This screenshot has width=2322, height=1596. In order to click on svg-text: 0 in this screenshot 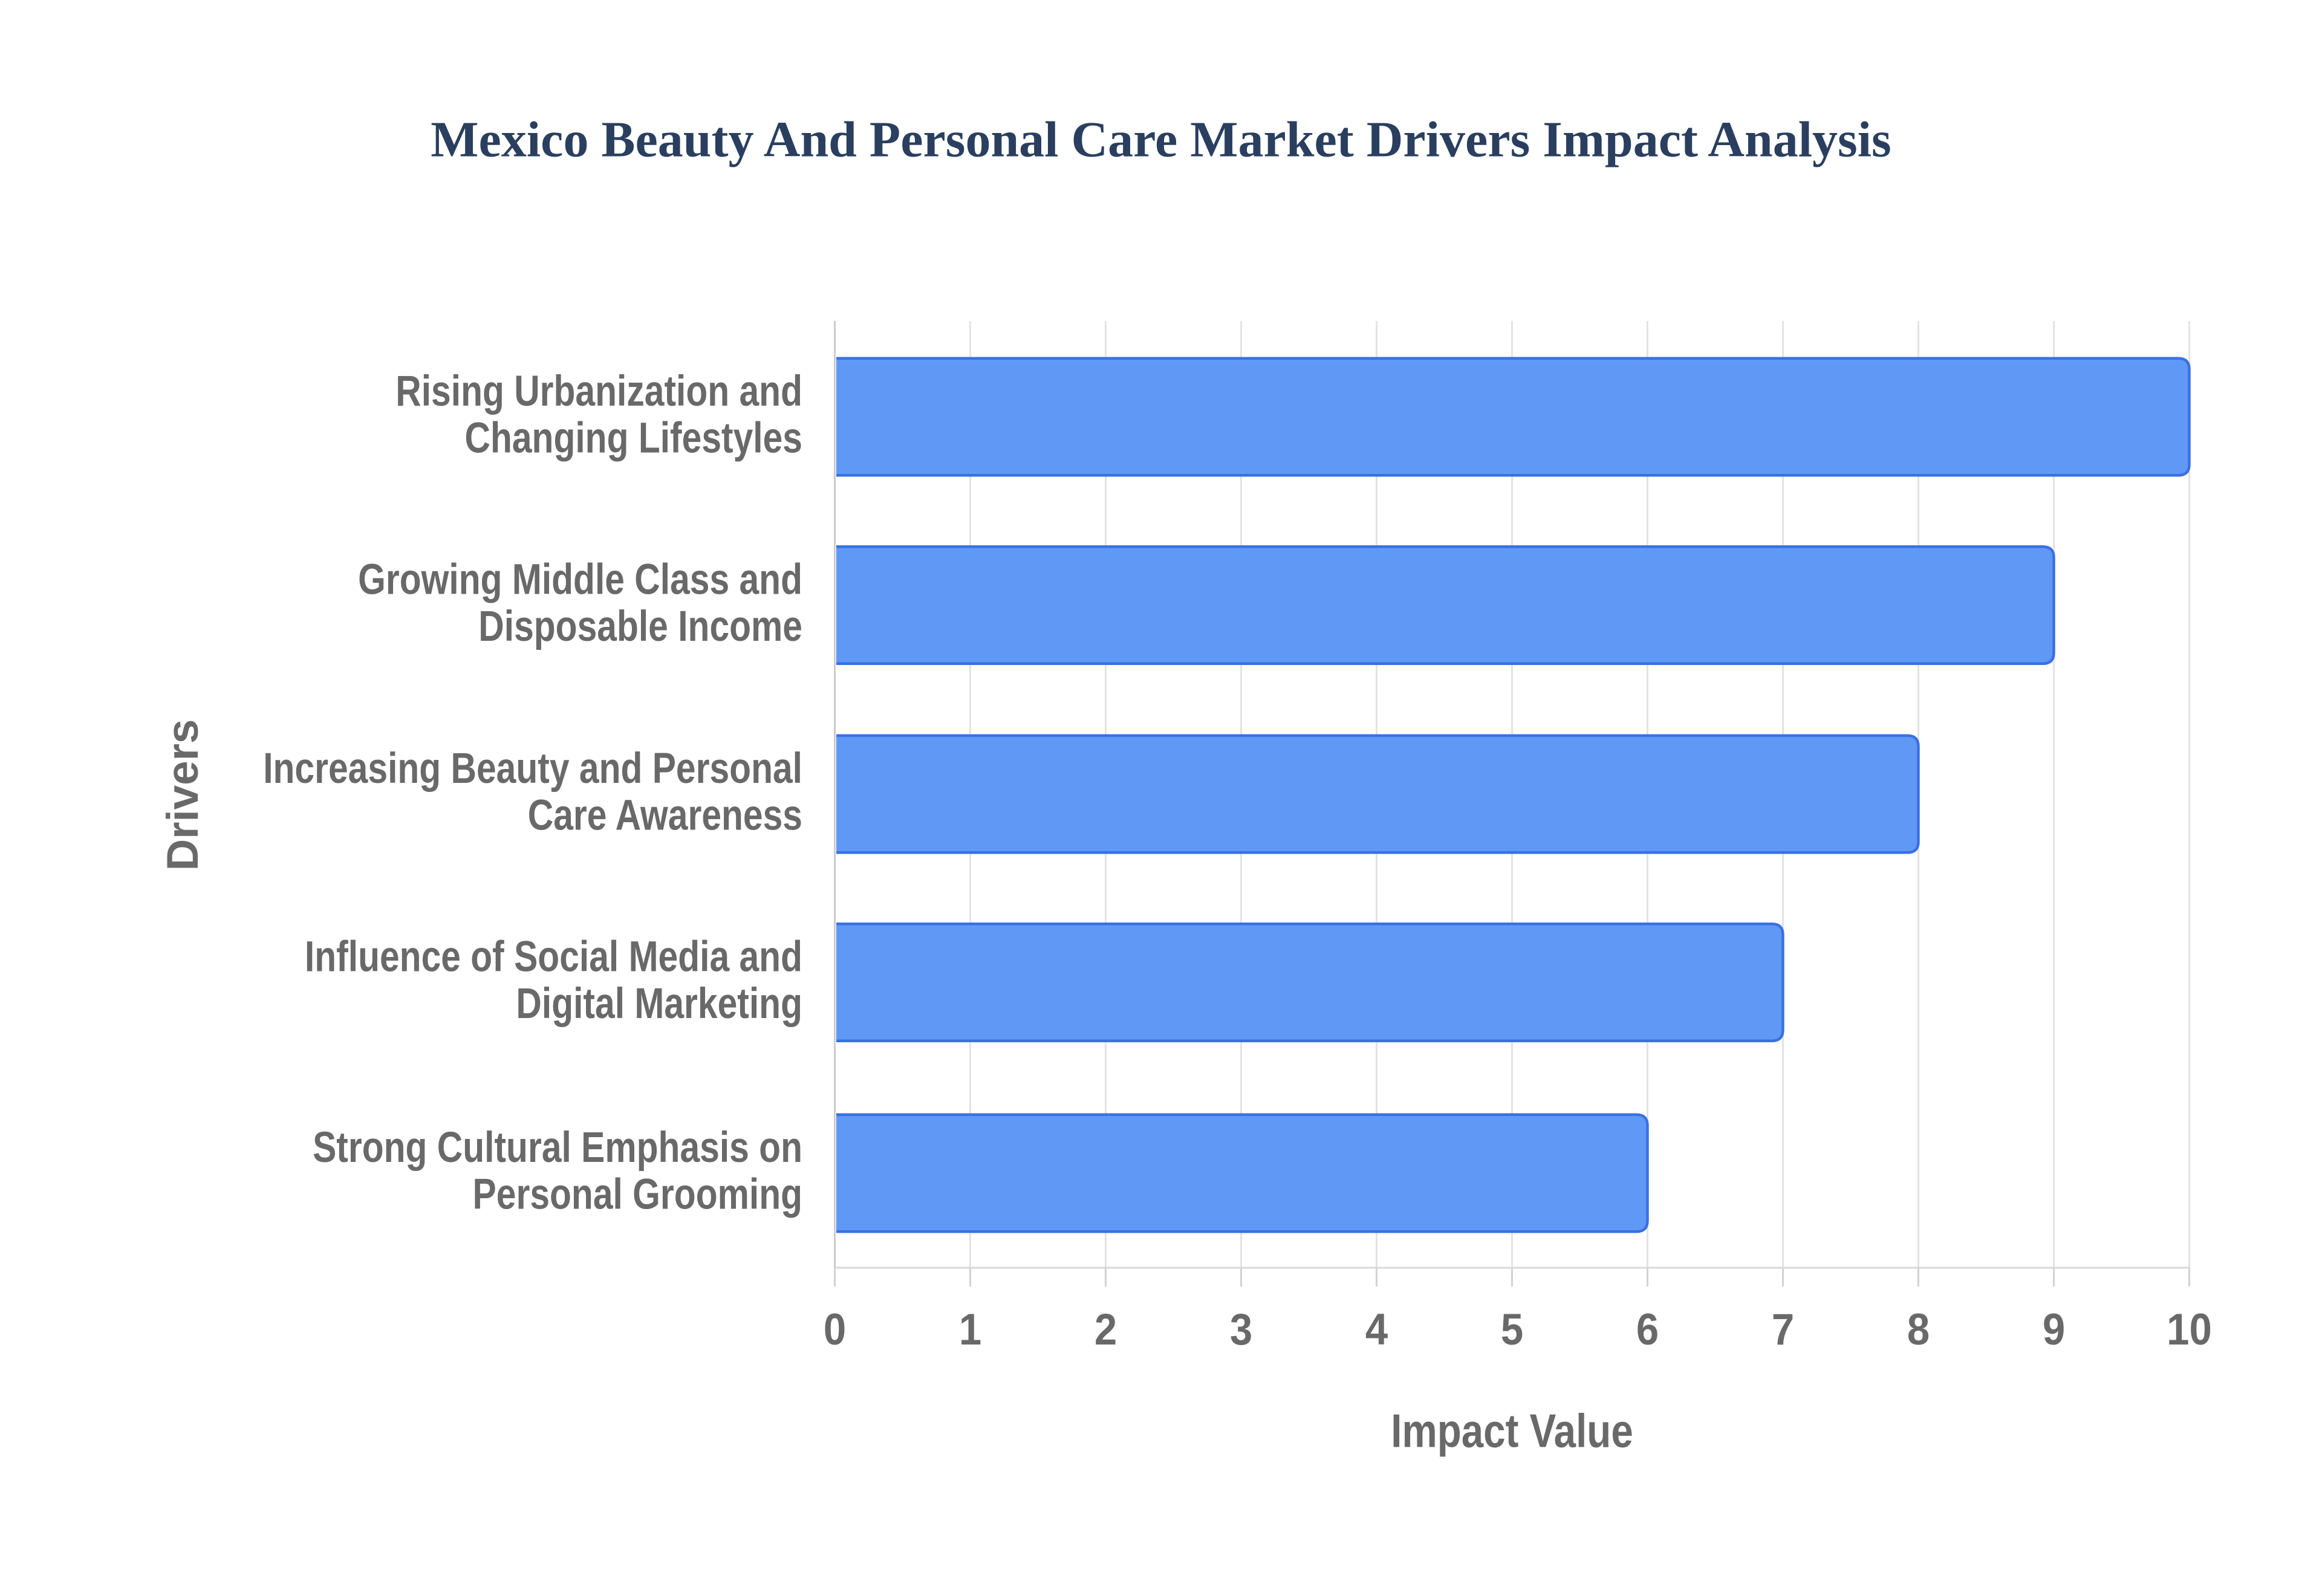, I will do `click(835, 1329)`.